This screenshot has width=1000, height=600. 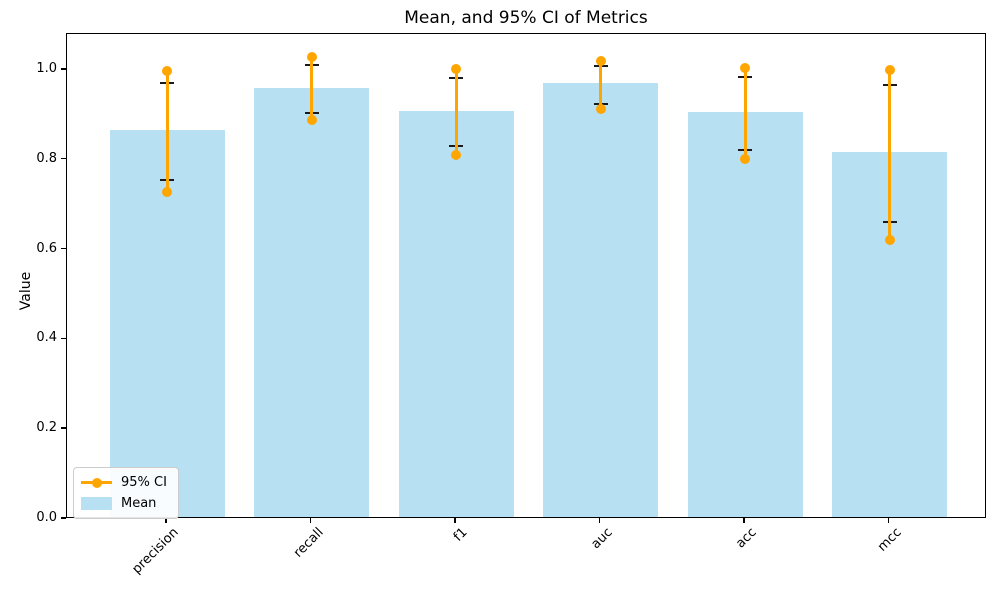 What do you see at coordinates (888, 520) in the screenshot?
I see `xtick-mark-mcc` at bounding box center [888, 520].